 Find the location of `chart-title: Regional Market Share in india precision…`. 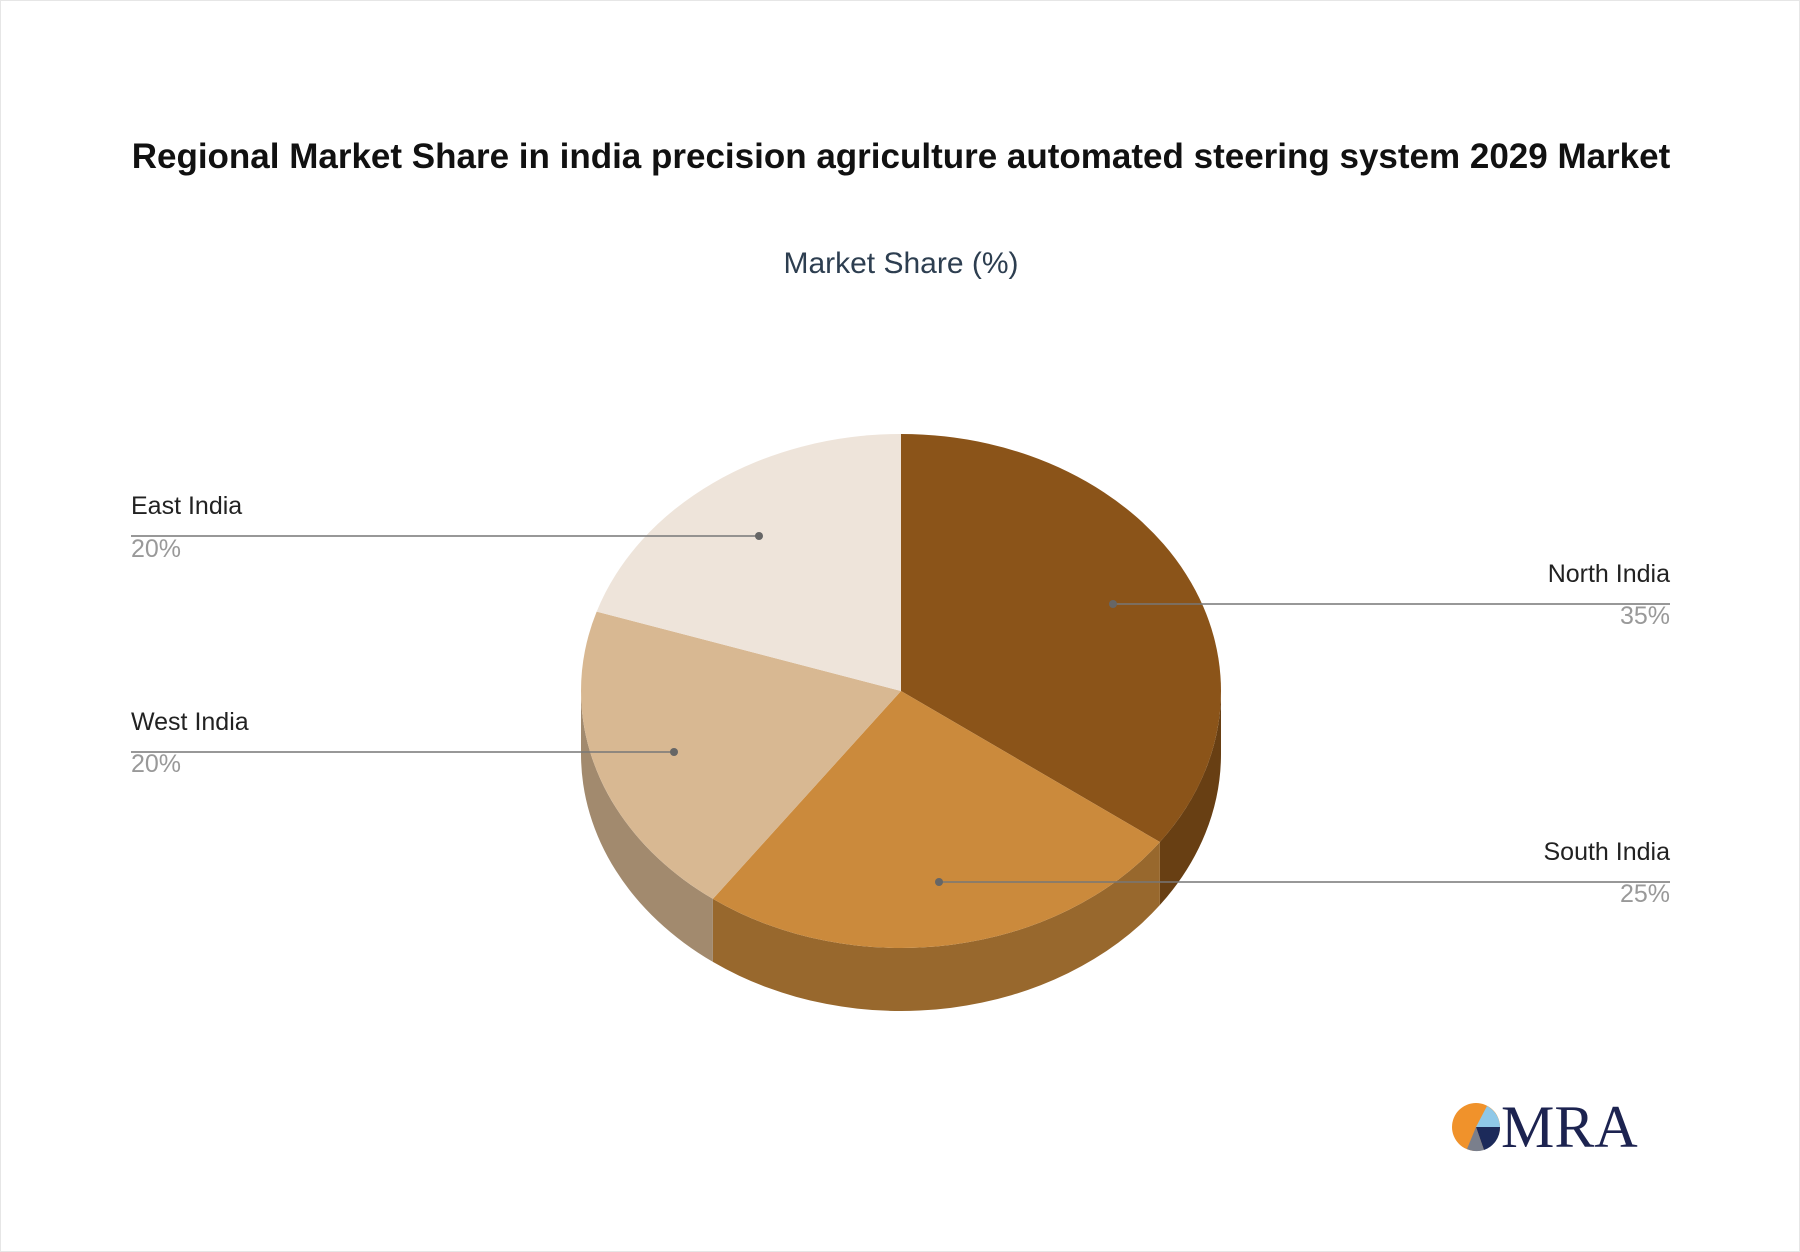

chart-title: Regional Market Share in india precision… is located at coordinates (901, 156).